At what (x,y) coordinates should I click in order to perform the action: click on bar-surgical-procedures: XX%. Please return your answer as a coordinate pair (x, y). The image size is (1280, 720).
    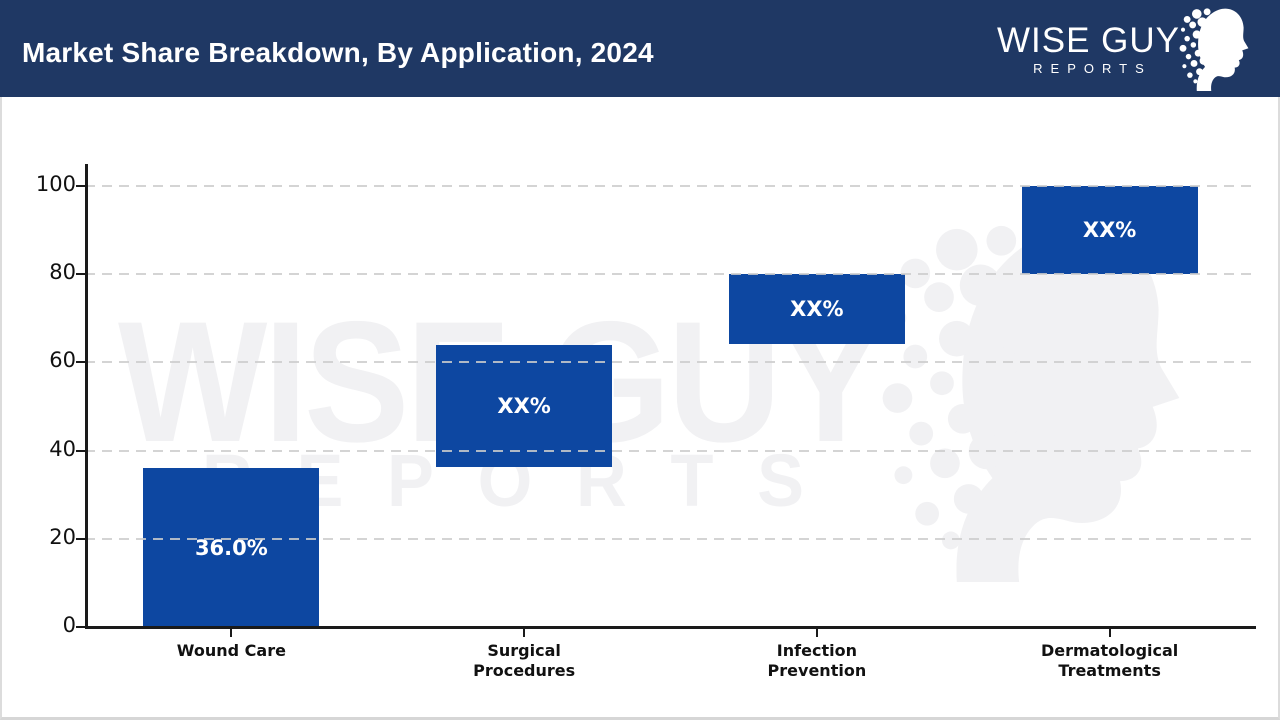
    Looking at the image, I should click on (524, 405).